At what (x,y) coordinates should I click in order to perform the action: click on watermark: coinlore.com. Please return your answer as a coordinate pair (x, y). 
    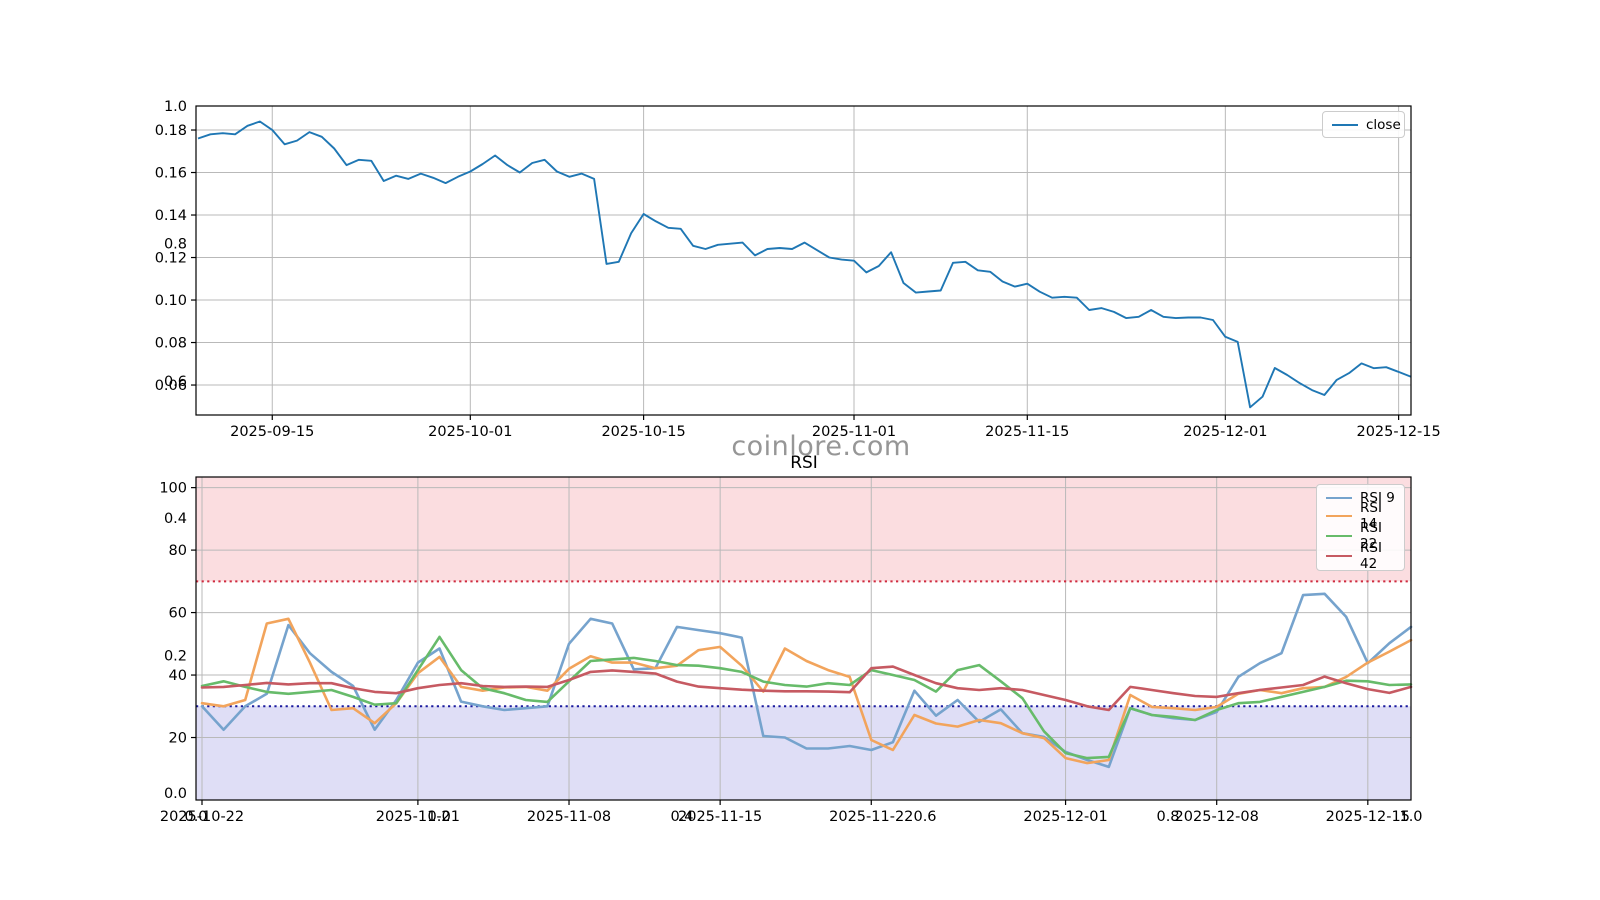
    Looking at the image, I should click on (821, 446).